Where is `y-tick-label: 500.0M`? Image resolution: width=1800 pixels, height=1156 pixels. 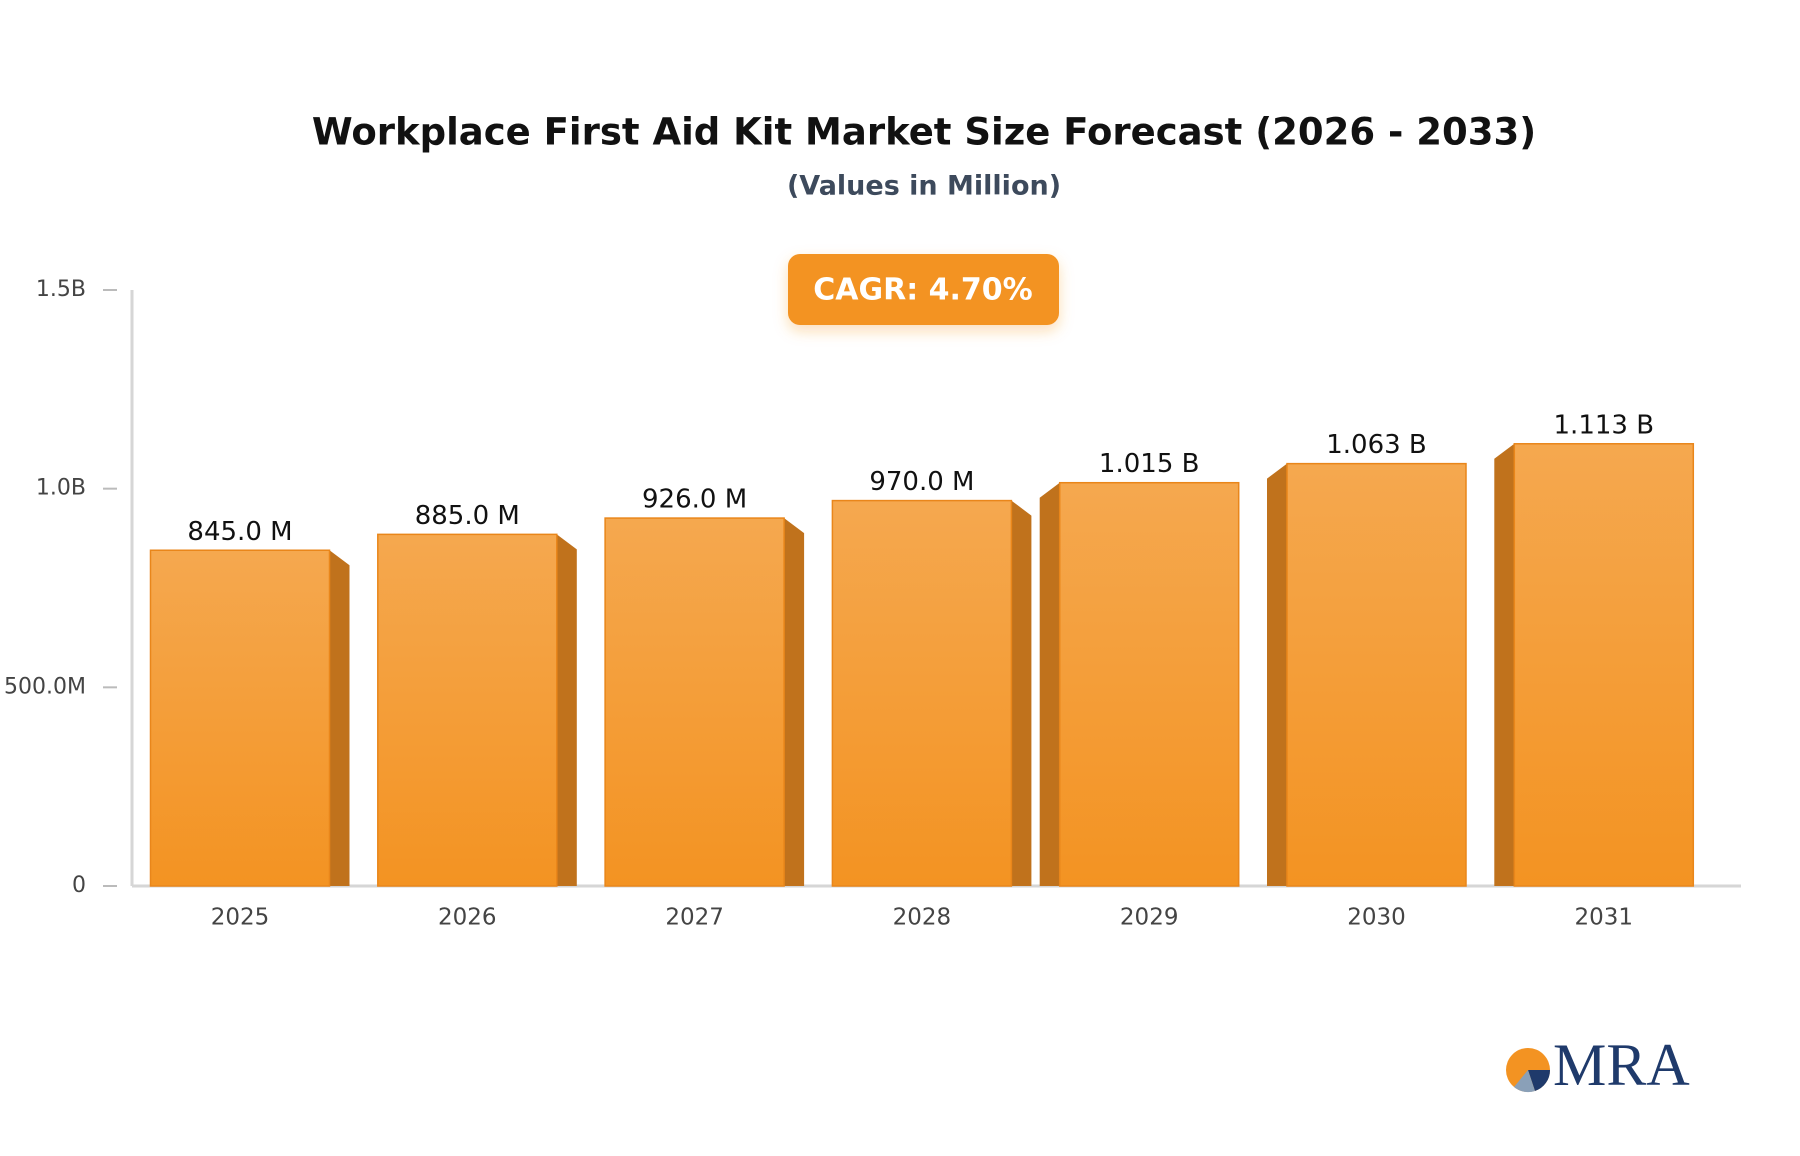 y-tick-label: 500.0M is located at coordinates (45, 686).